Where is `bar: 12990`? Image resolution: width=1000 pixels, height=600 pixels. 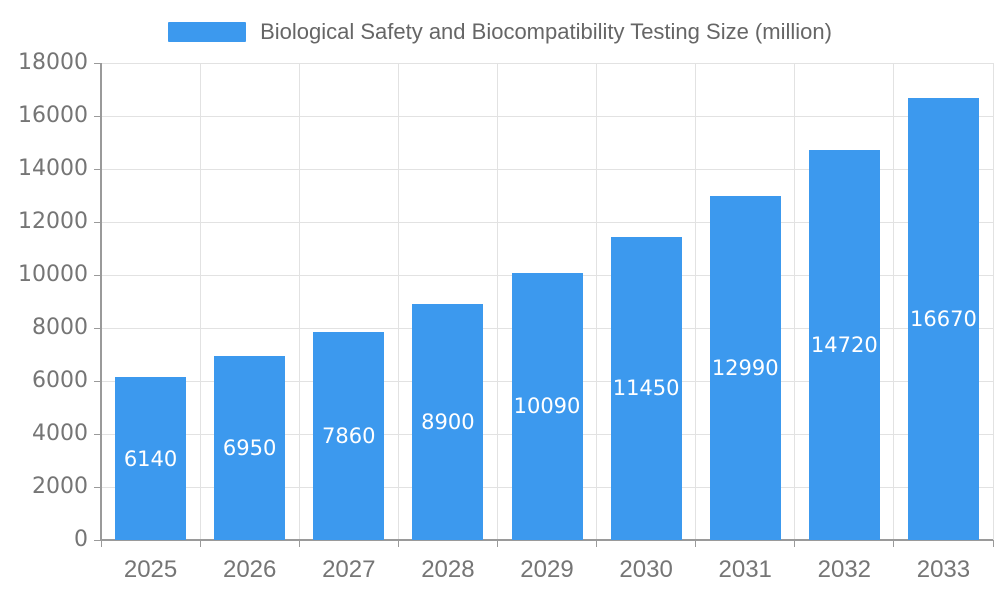 bar: 12990 is located at coordinates (745, 367).